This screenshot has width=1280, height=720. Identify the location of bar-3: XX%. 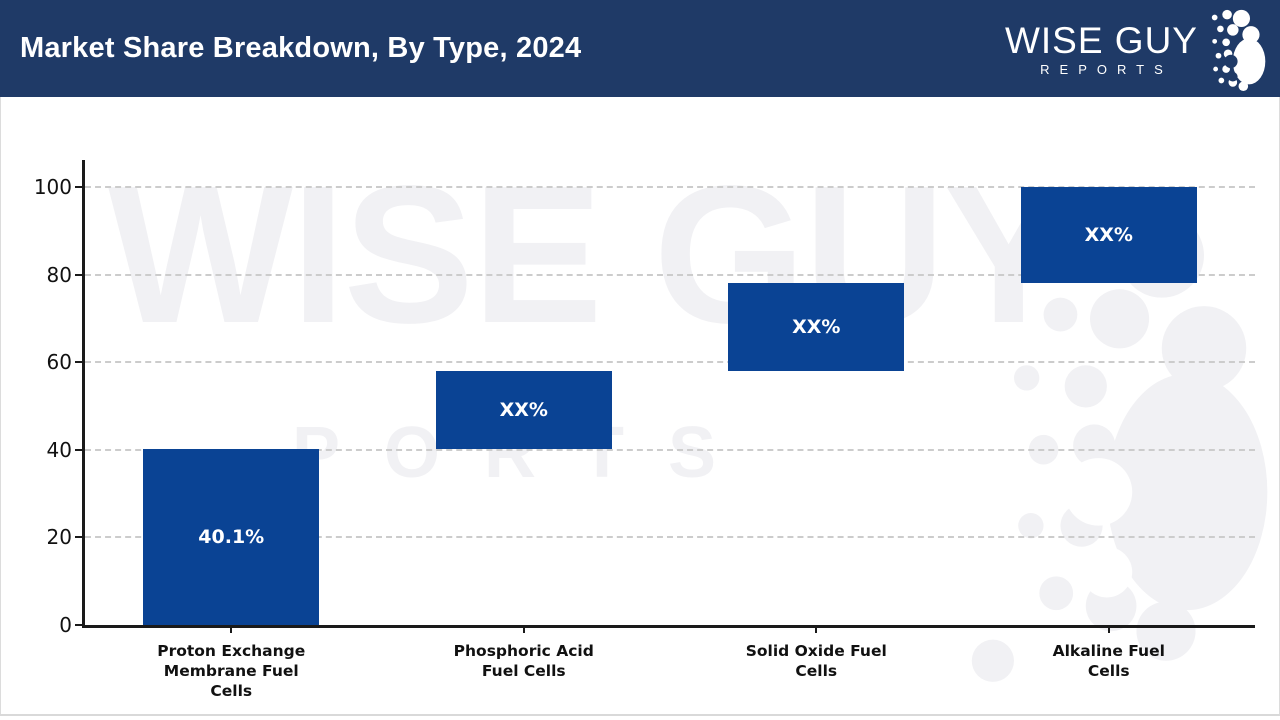
(816, 327).